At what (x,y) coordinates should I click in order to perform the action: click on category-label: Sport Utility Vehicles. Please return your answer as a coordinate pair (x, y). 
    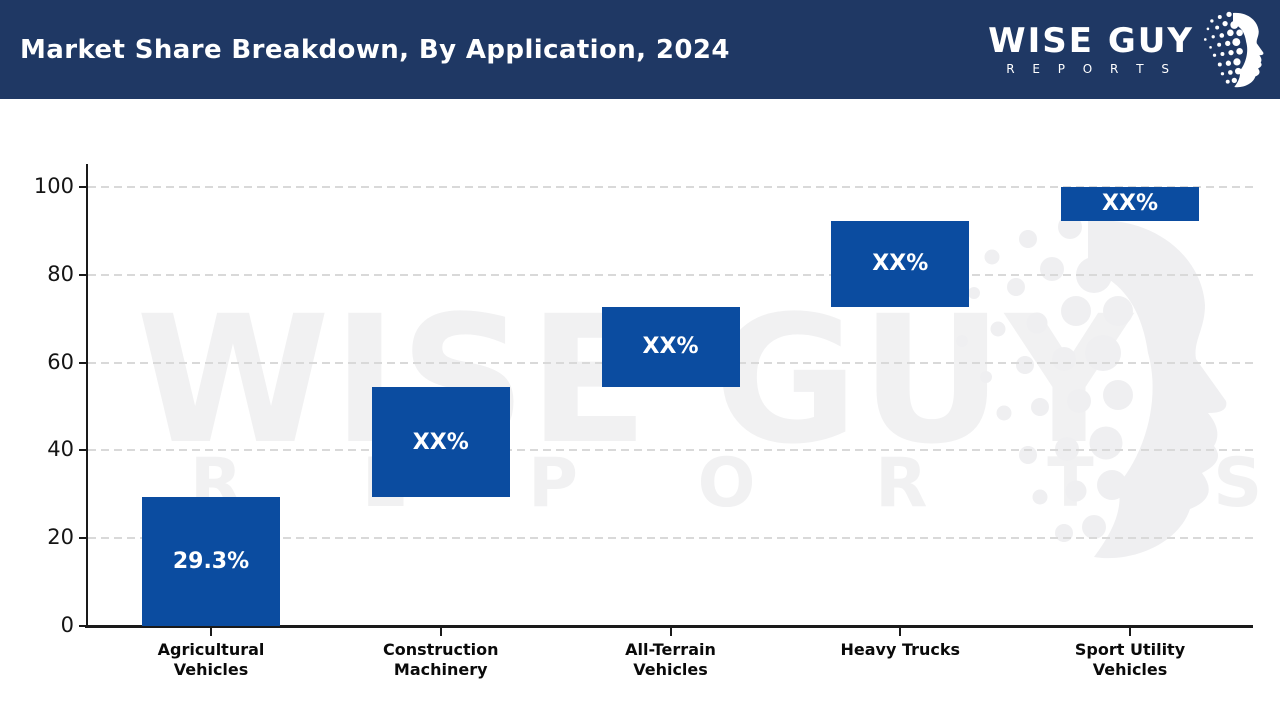
    Looking at the image, I should click on (1130, 660).